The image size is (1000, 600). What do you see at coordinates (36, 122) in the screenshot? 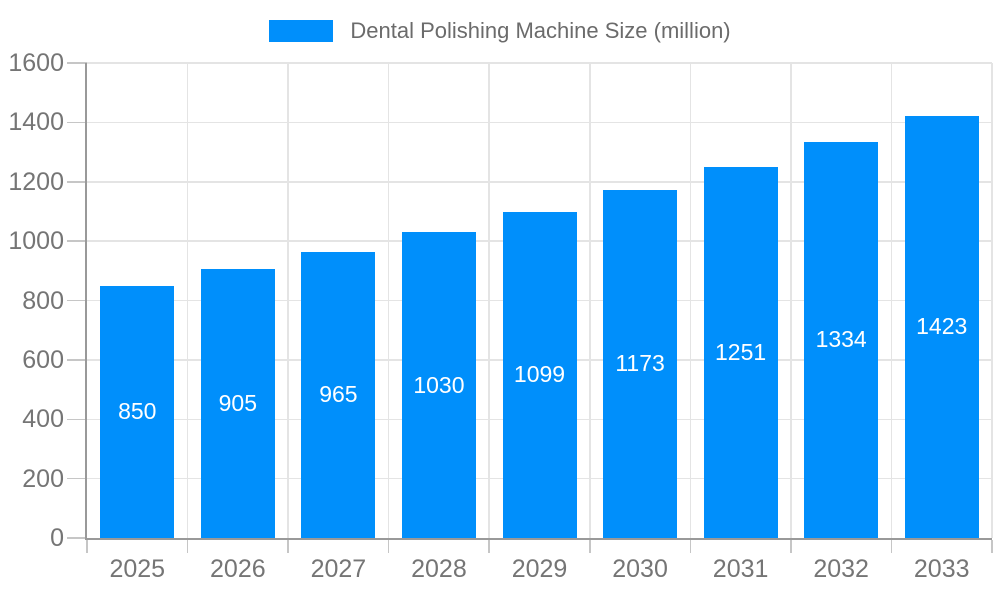
I see `y-axis-label: 1400` at bounding box center [36, 122].